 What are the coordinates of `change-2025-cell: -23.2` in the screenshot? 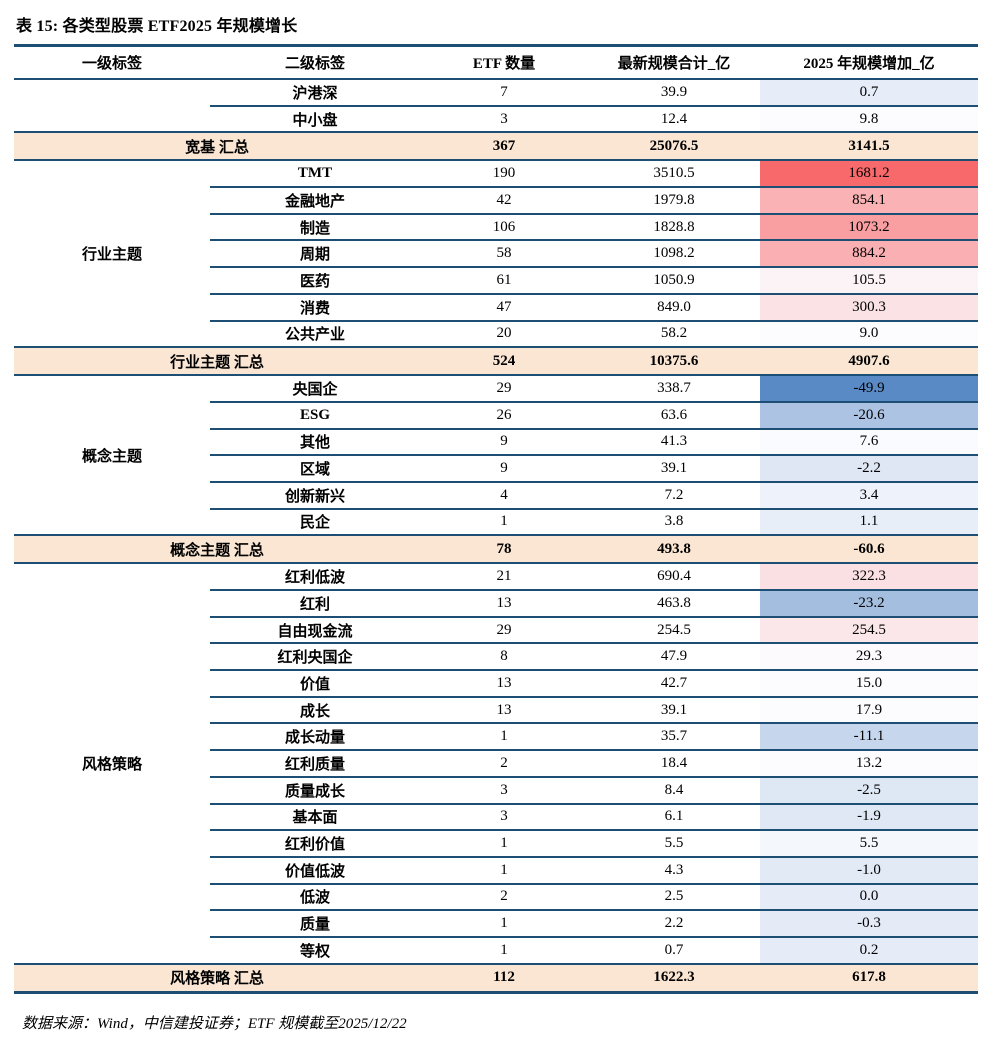 It's located at (869, 604).